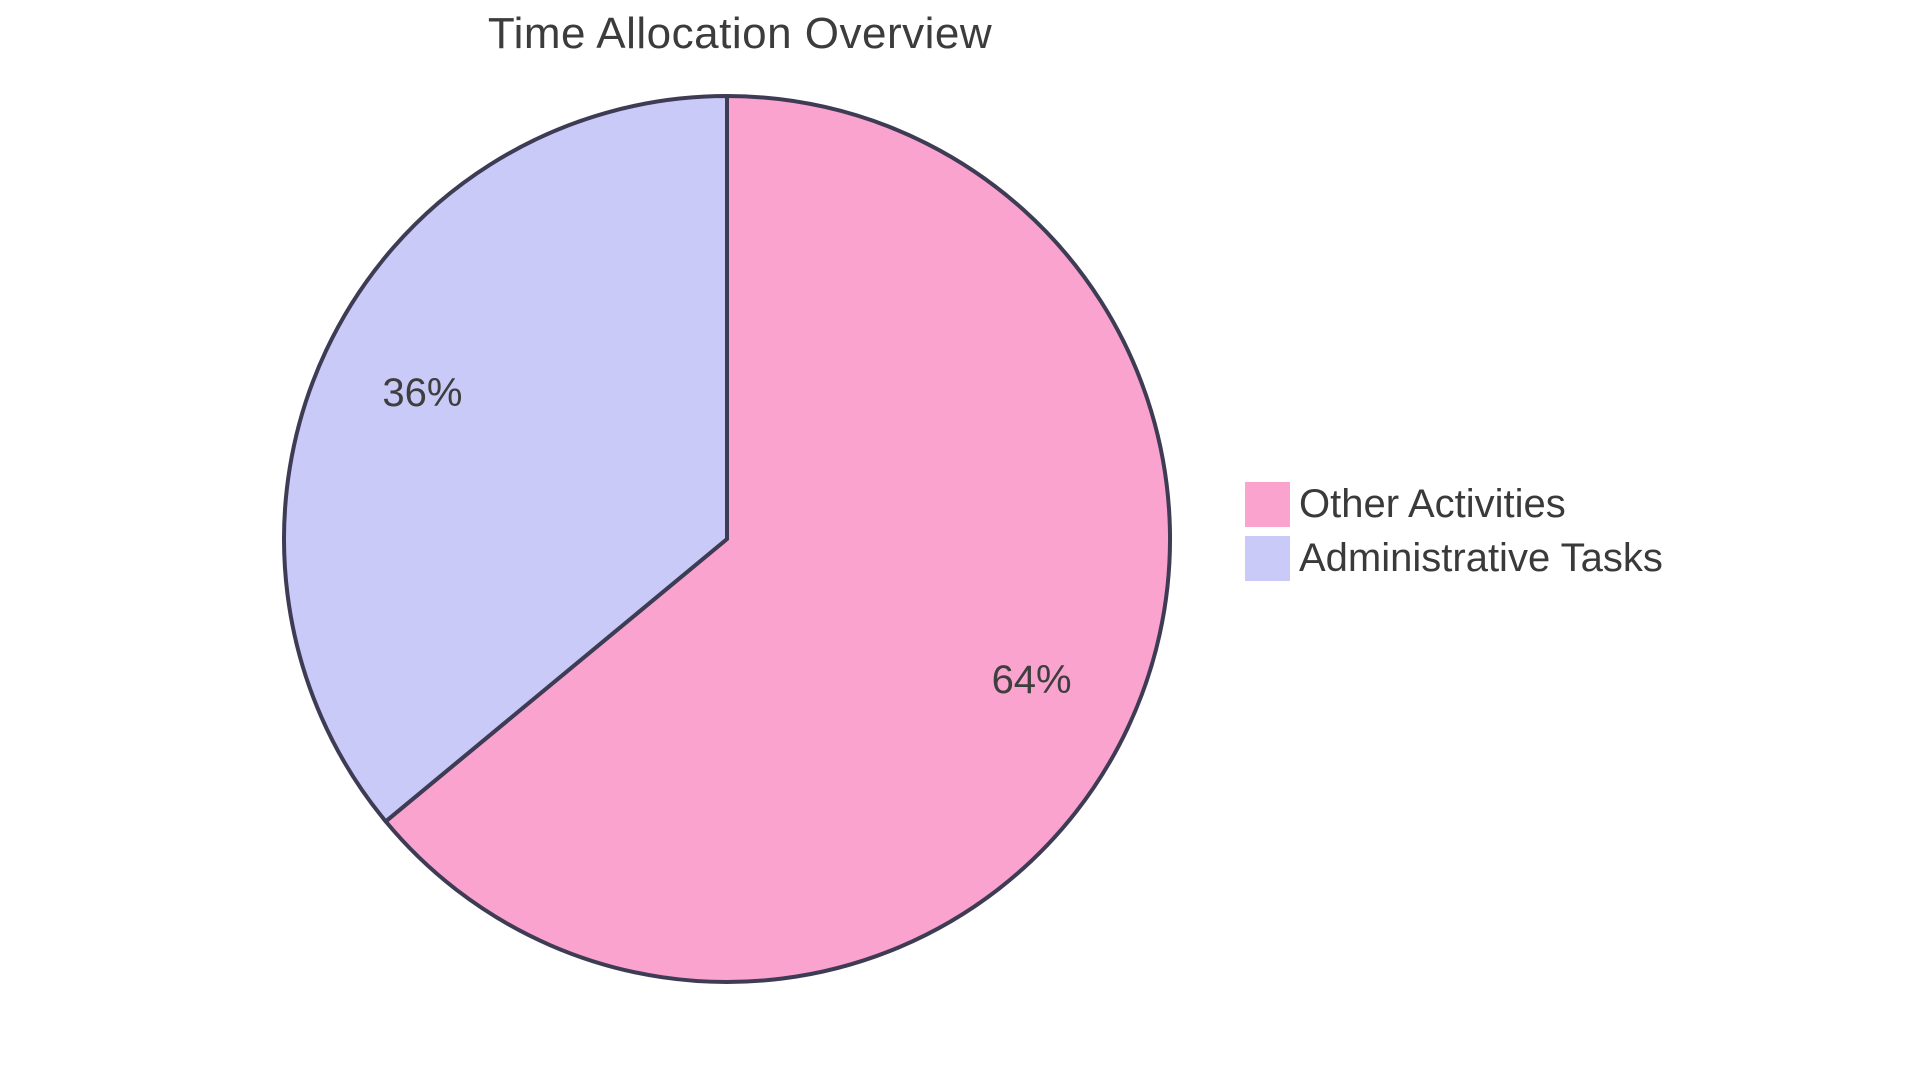 The height and width of the screenshot is (1083, 1920). What do you see at coordinates (1454, 531) in the screenshot?
I see `legend: Other Activities Administrative Tasks` at bounding box center [1454, 531].